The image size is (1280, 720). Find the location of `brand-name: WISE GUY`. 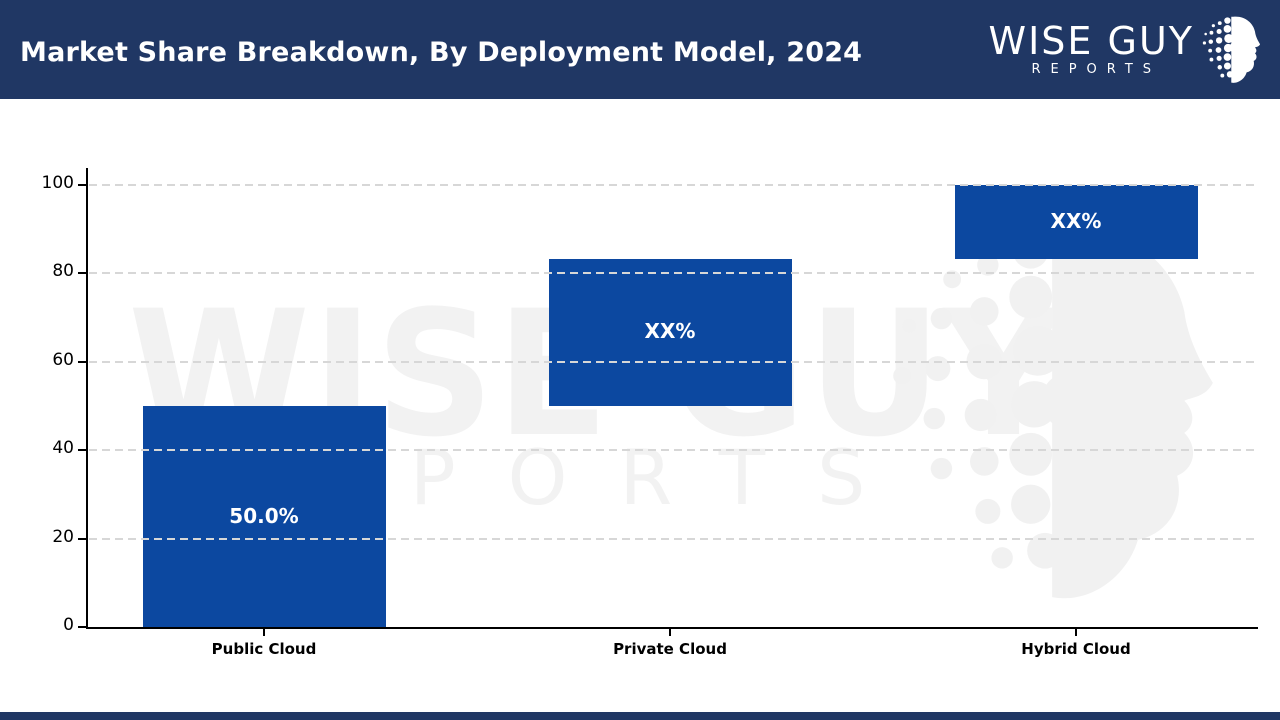

brand-name: WISE GUY is located at coordinates (1091, 41).